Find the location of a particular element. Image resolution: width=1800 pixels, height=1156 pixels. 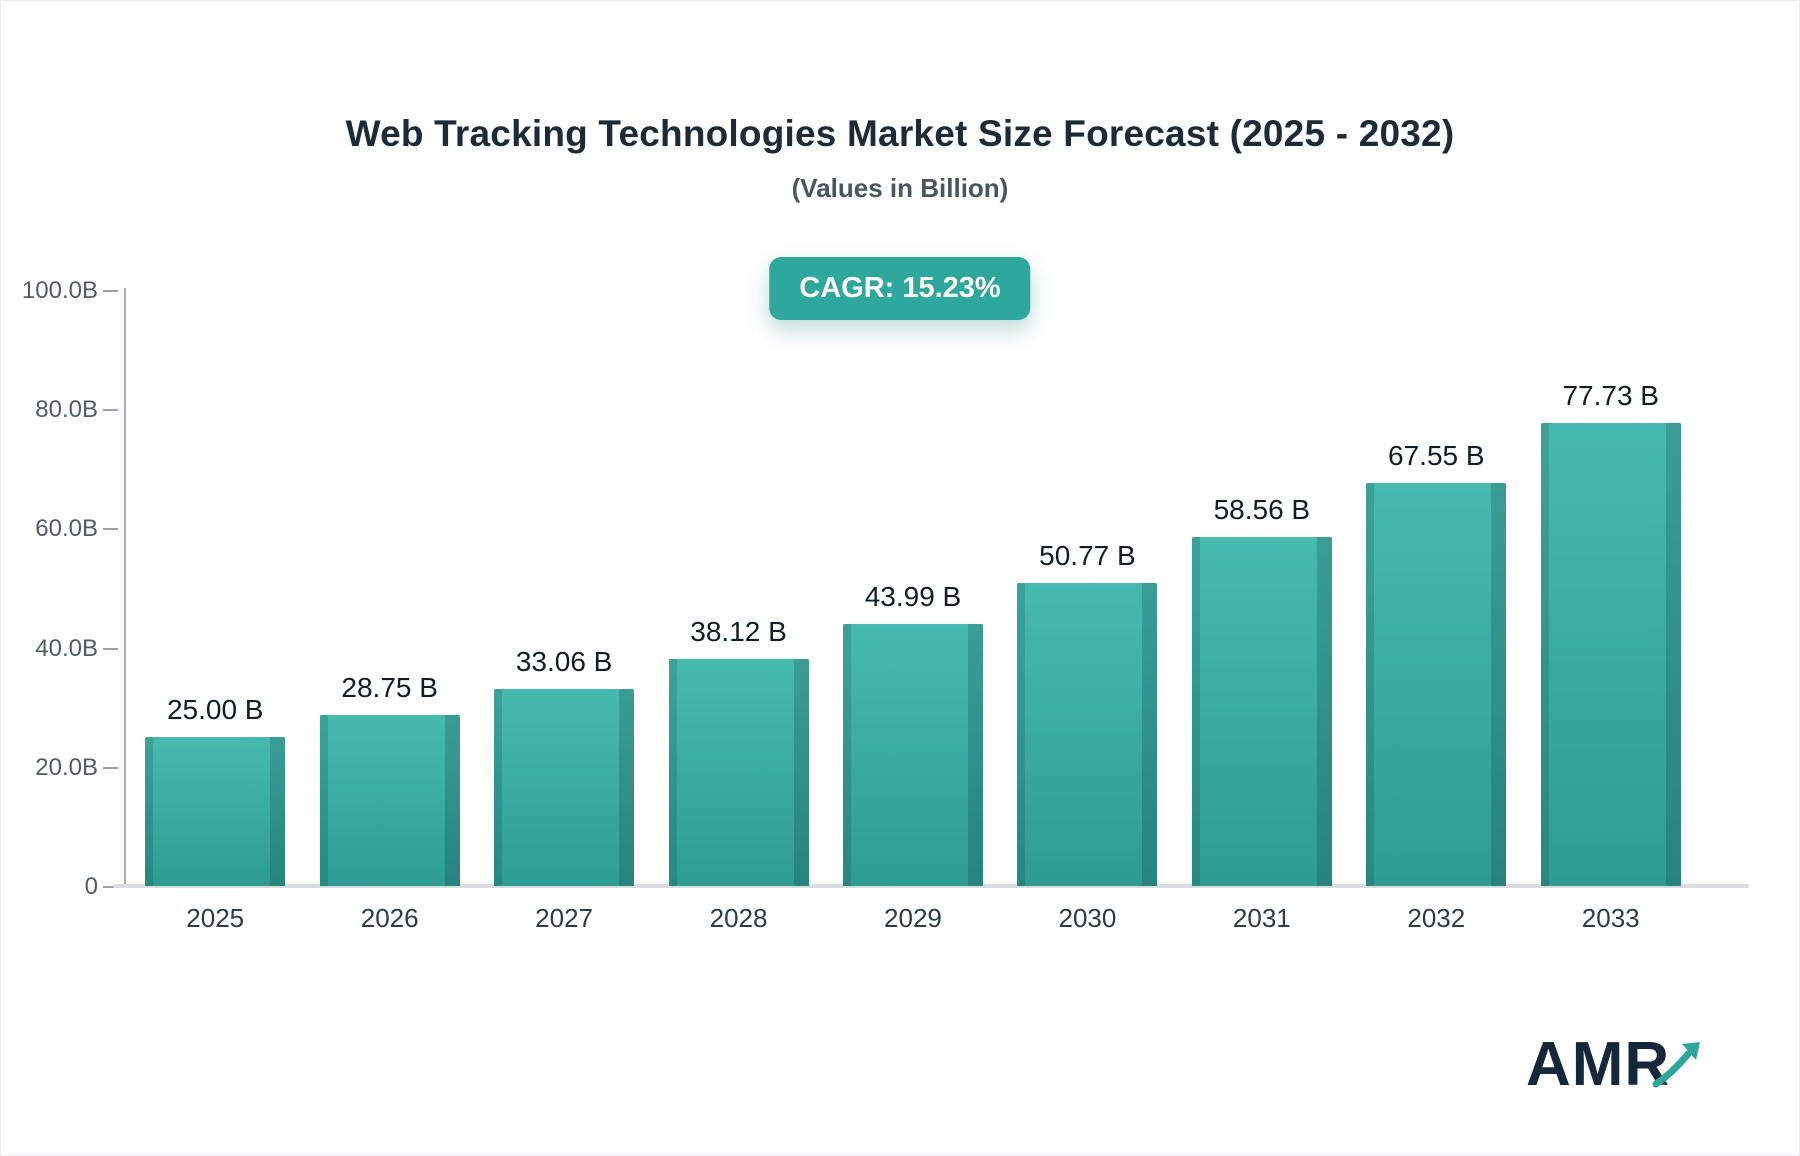

x-axis-label: 2027 is located at coordinates (564, 918).